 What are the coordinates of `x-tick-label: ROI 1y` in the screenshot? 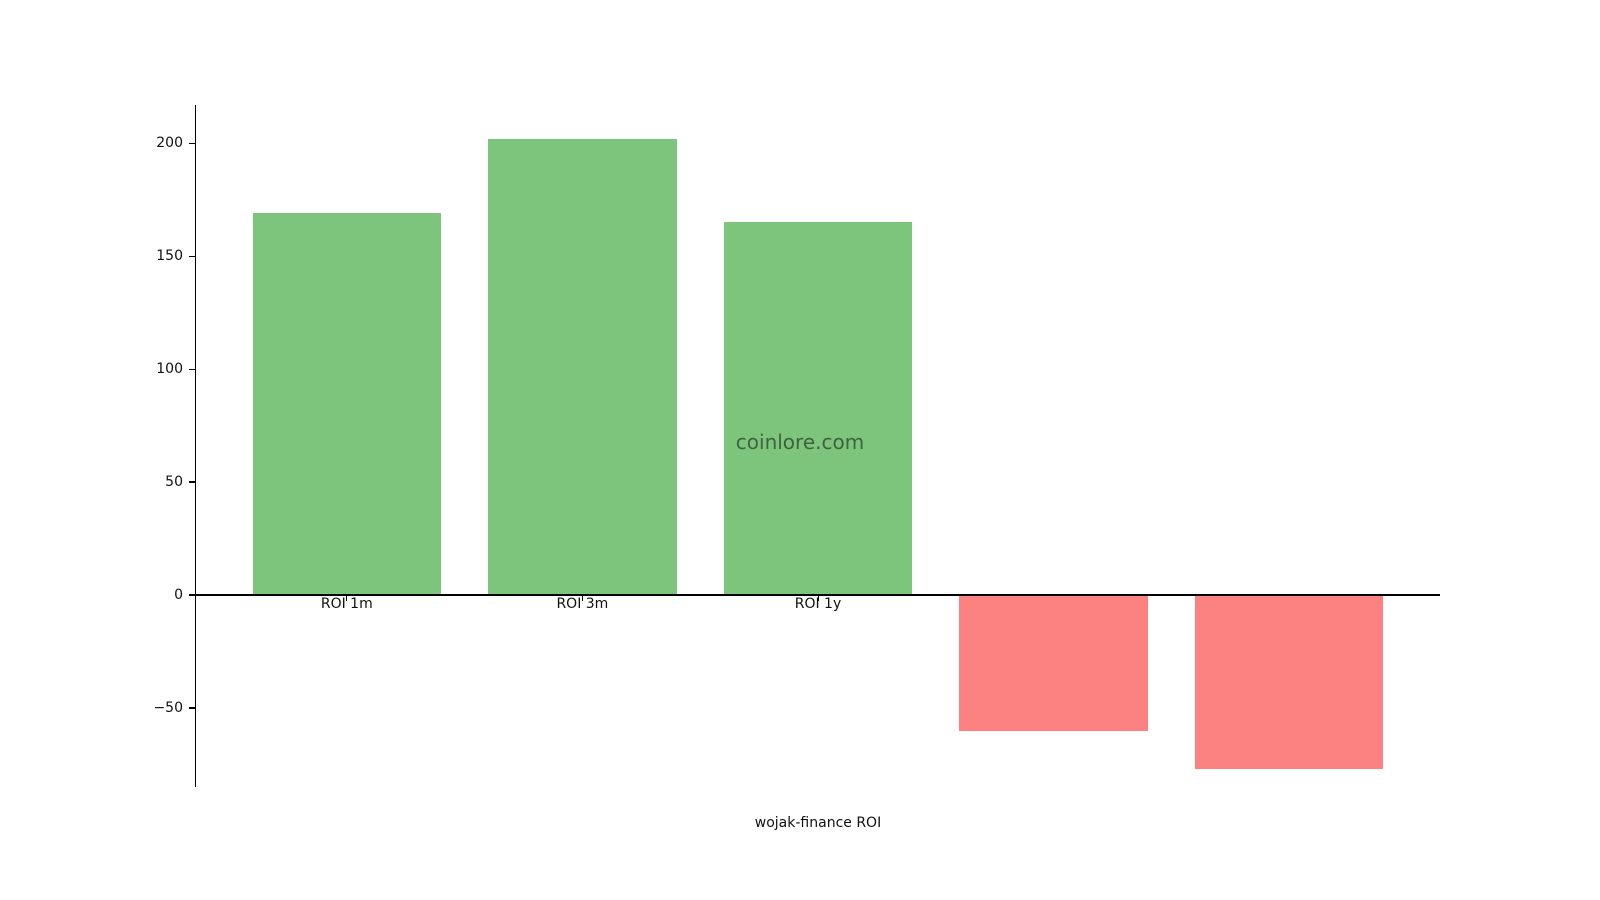 It's located at (818, 604).